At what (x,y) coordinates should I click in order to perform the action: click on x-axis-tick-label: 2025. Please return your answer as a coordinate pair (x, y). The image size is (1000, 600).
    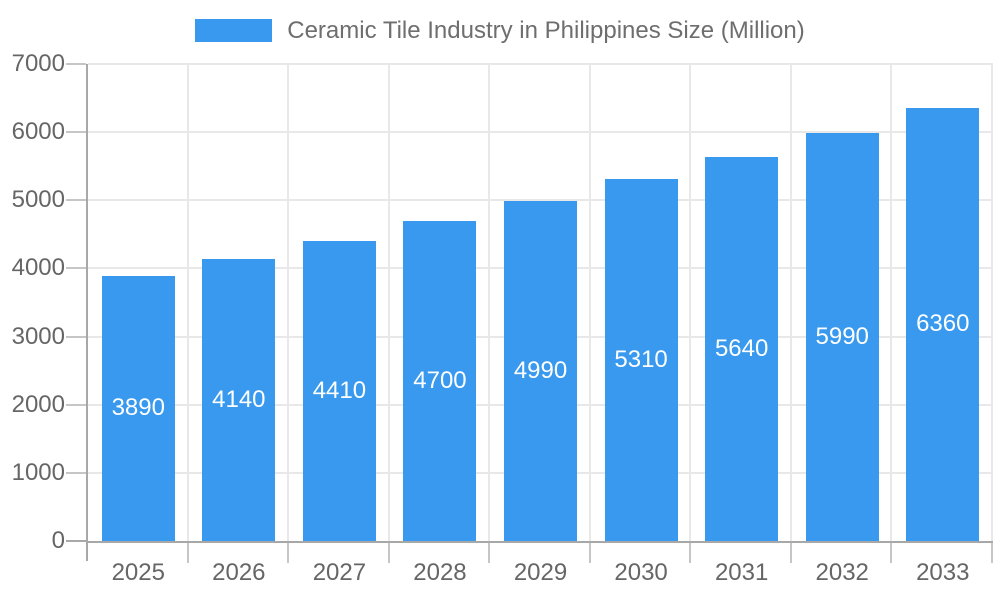
    Looking at the image, I should click on (138, 572).